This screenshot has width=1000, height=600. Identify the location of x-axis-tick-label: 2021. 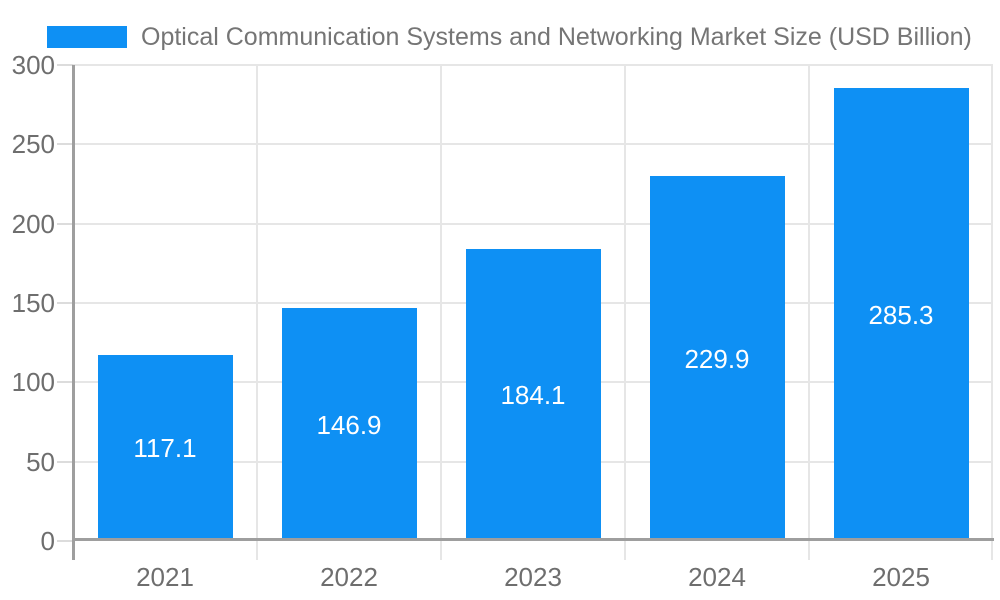
(165, 577).